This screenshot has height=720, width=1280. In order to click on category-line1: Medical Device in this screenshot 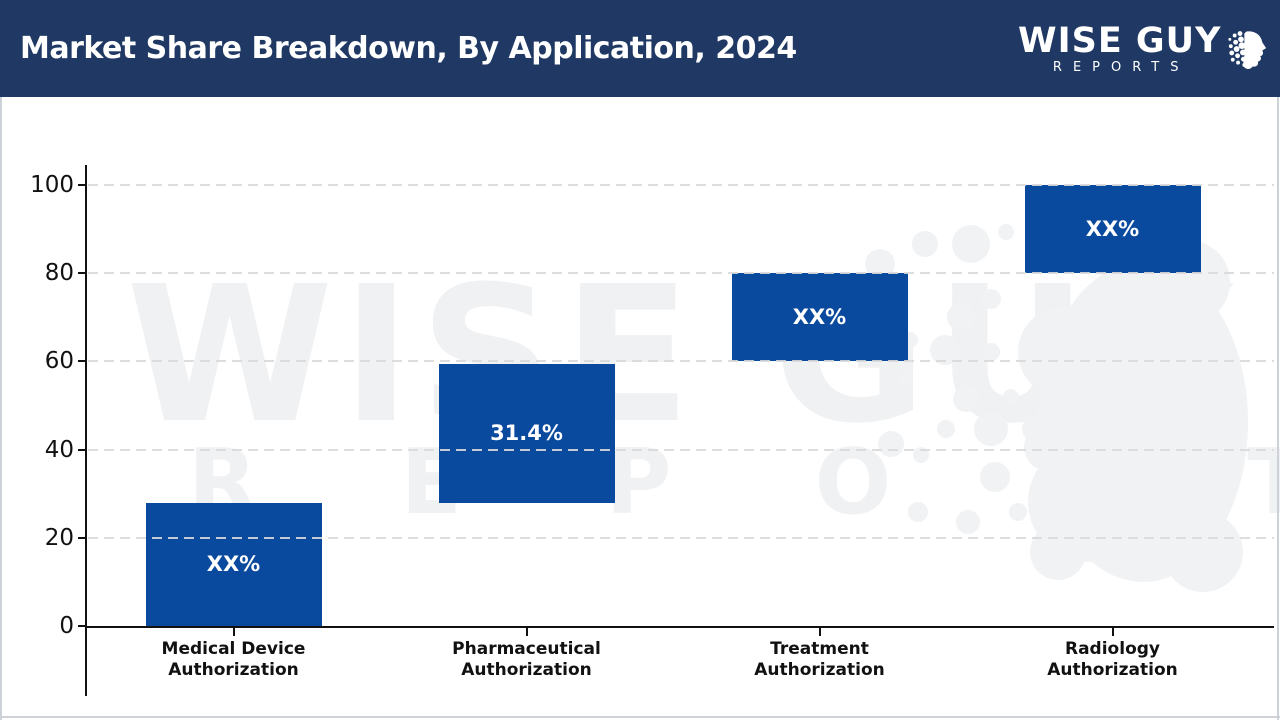, I will do `click(233, 649)`.